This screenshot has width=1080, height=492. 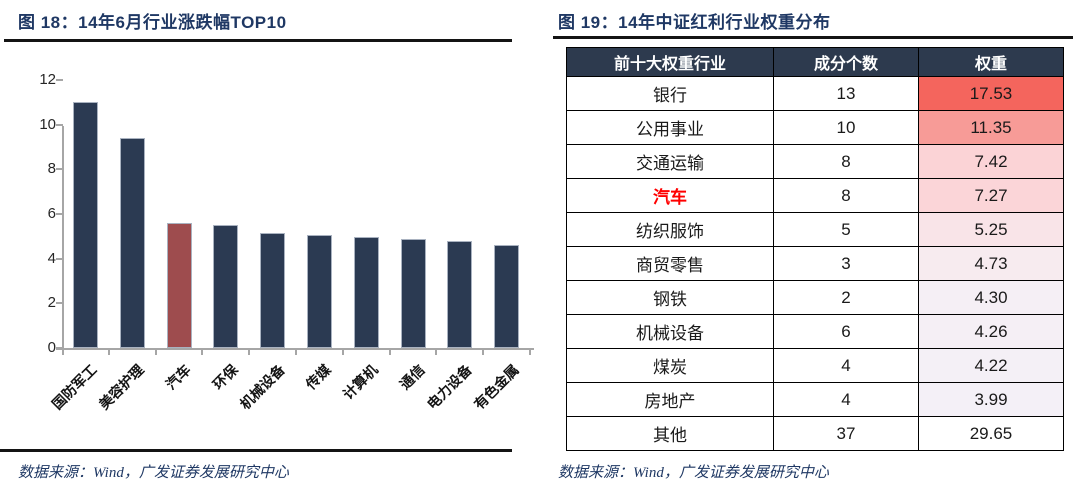 I want to click on table-row: 交通运输 8 7.42, so click(x=815, y=161).